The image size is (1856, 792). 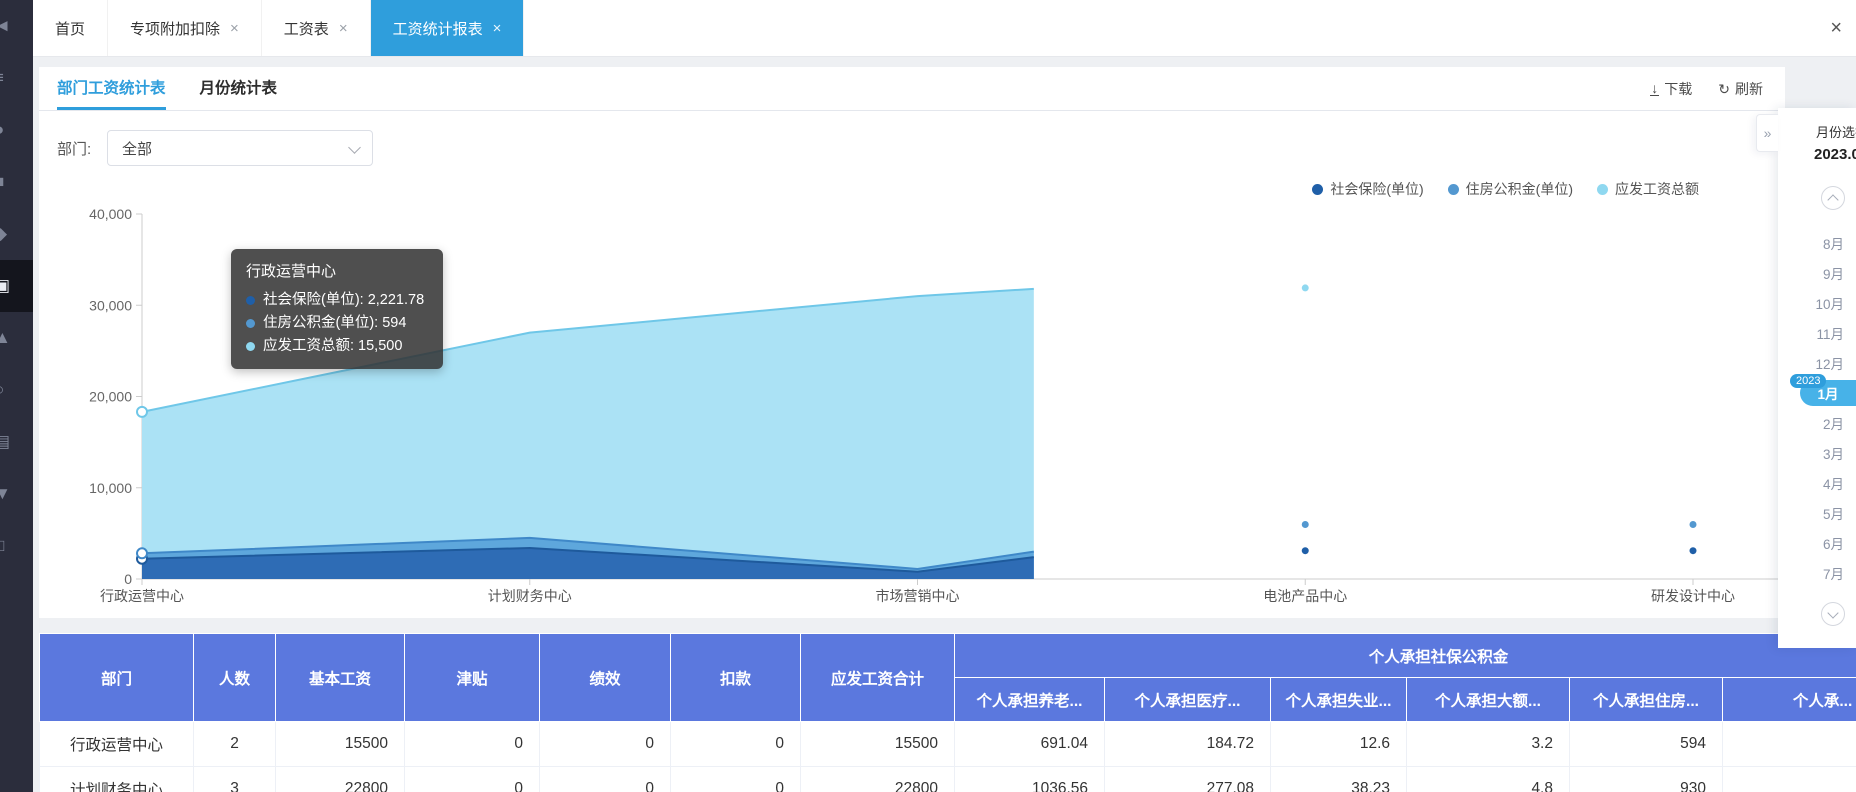 I want to click on refresh-button: ↻ 刷新, so click(x=1740, y=89).